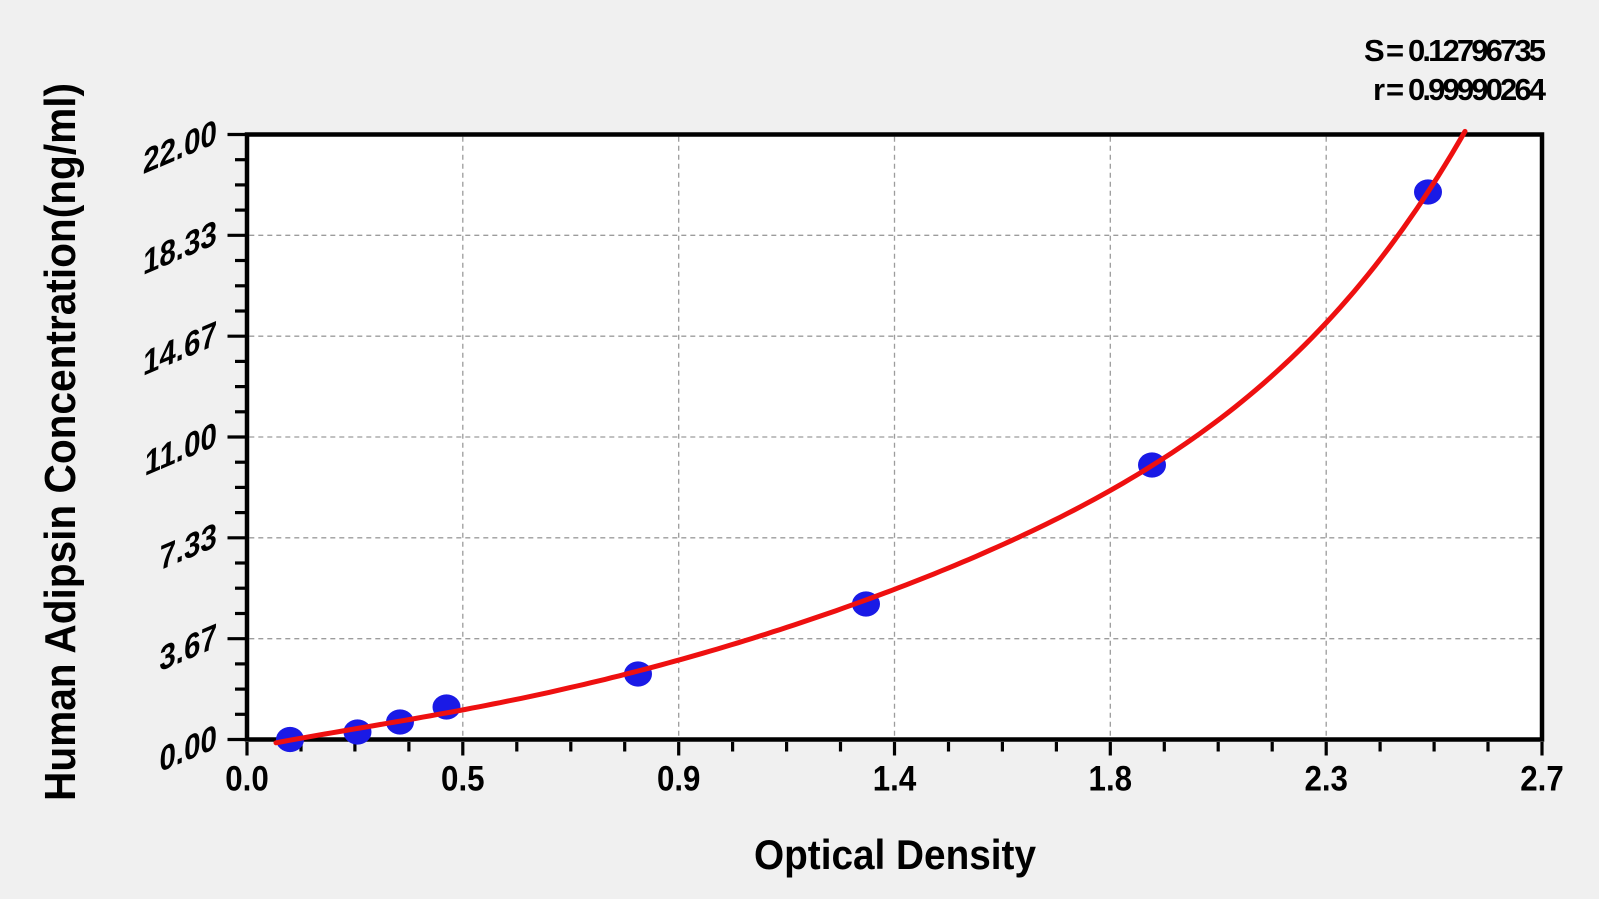 The image size is (1599, 899). Describe the element at coordinates (60, 442) in the screenshot. I see `svg-text:Human Adipsin Concentration(ng: Human Adipsin Concentration(ng/ml)` at that location.